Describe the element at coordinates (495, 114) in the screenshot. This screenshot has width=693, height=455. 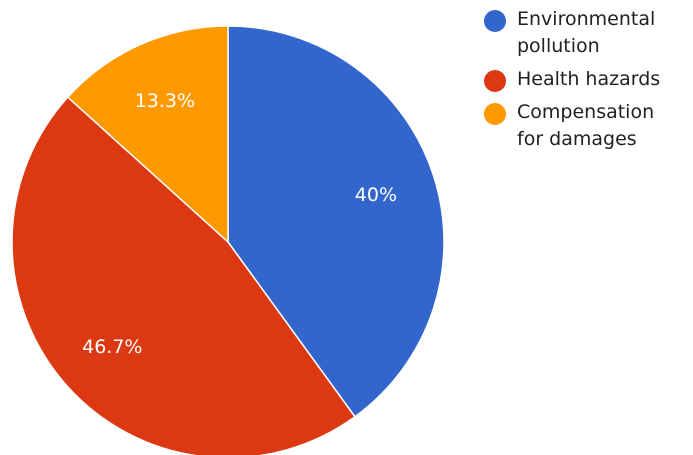
I see `legend-swatch-compensation-for-damages` at that location.